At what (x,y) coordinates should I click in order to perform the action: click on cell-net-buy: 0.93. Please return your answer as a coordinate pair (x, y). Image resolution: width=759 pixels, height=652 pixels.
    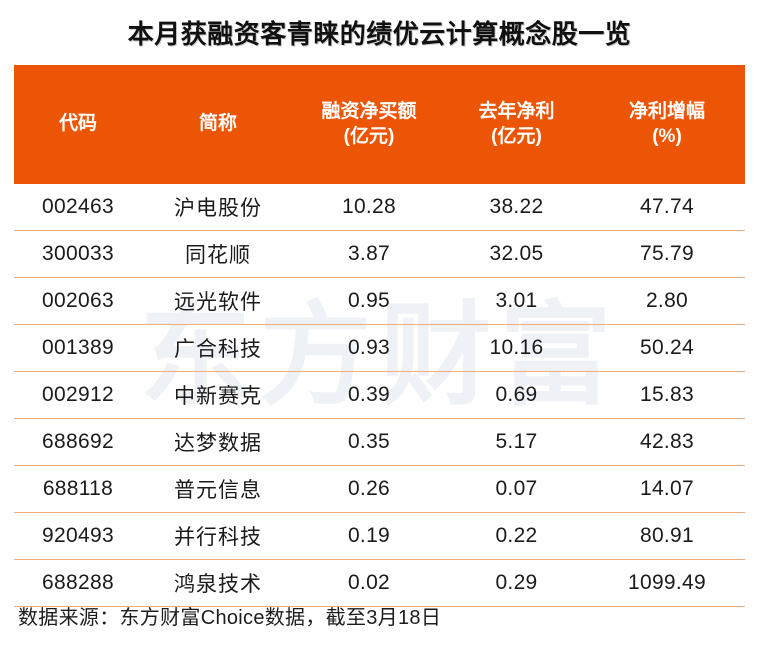
    Looking at the image, I should click on (369, 348).